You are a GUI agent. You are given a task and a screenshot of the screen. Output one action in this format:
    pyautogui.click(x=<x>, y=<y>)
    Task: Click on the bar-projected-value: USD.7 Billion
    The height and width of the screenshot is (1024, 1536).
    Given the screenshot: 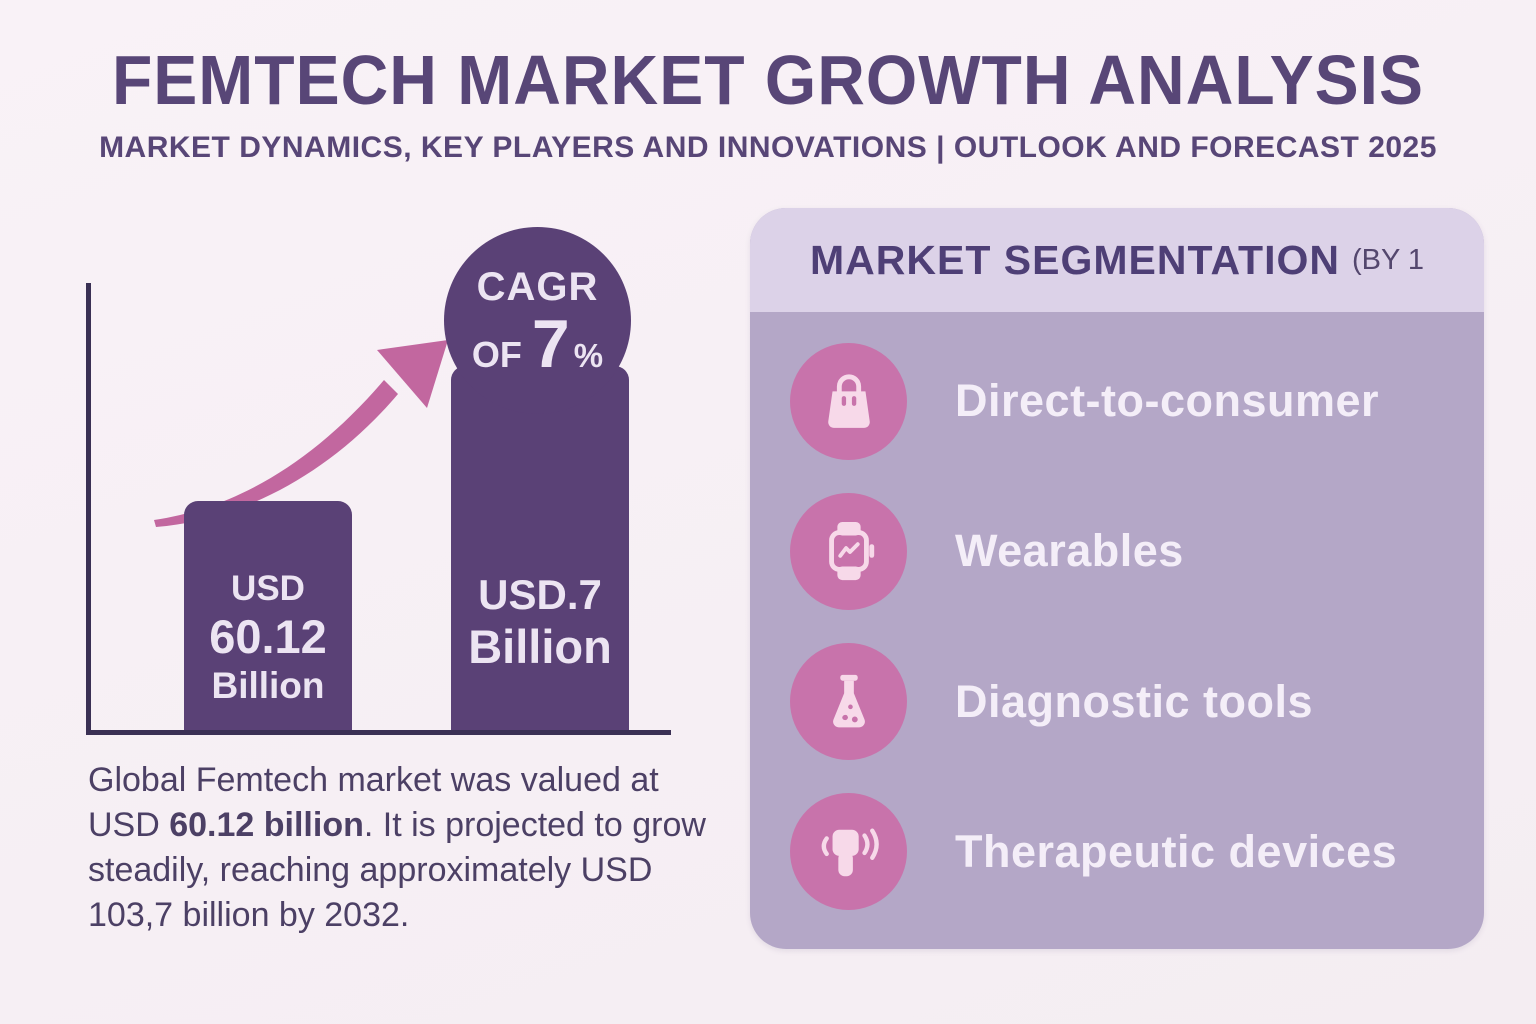 What is the action you would take?
    pyautogui.click(x=540, y=548)
    